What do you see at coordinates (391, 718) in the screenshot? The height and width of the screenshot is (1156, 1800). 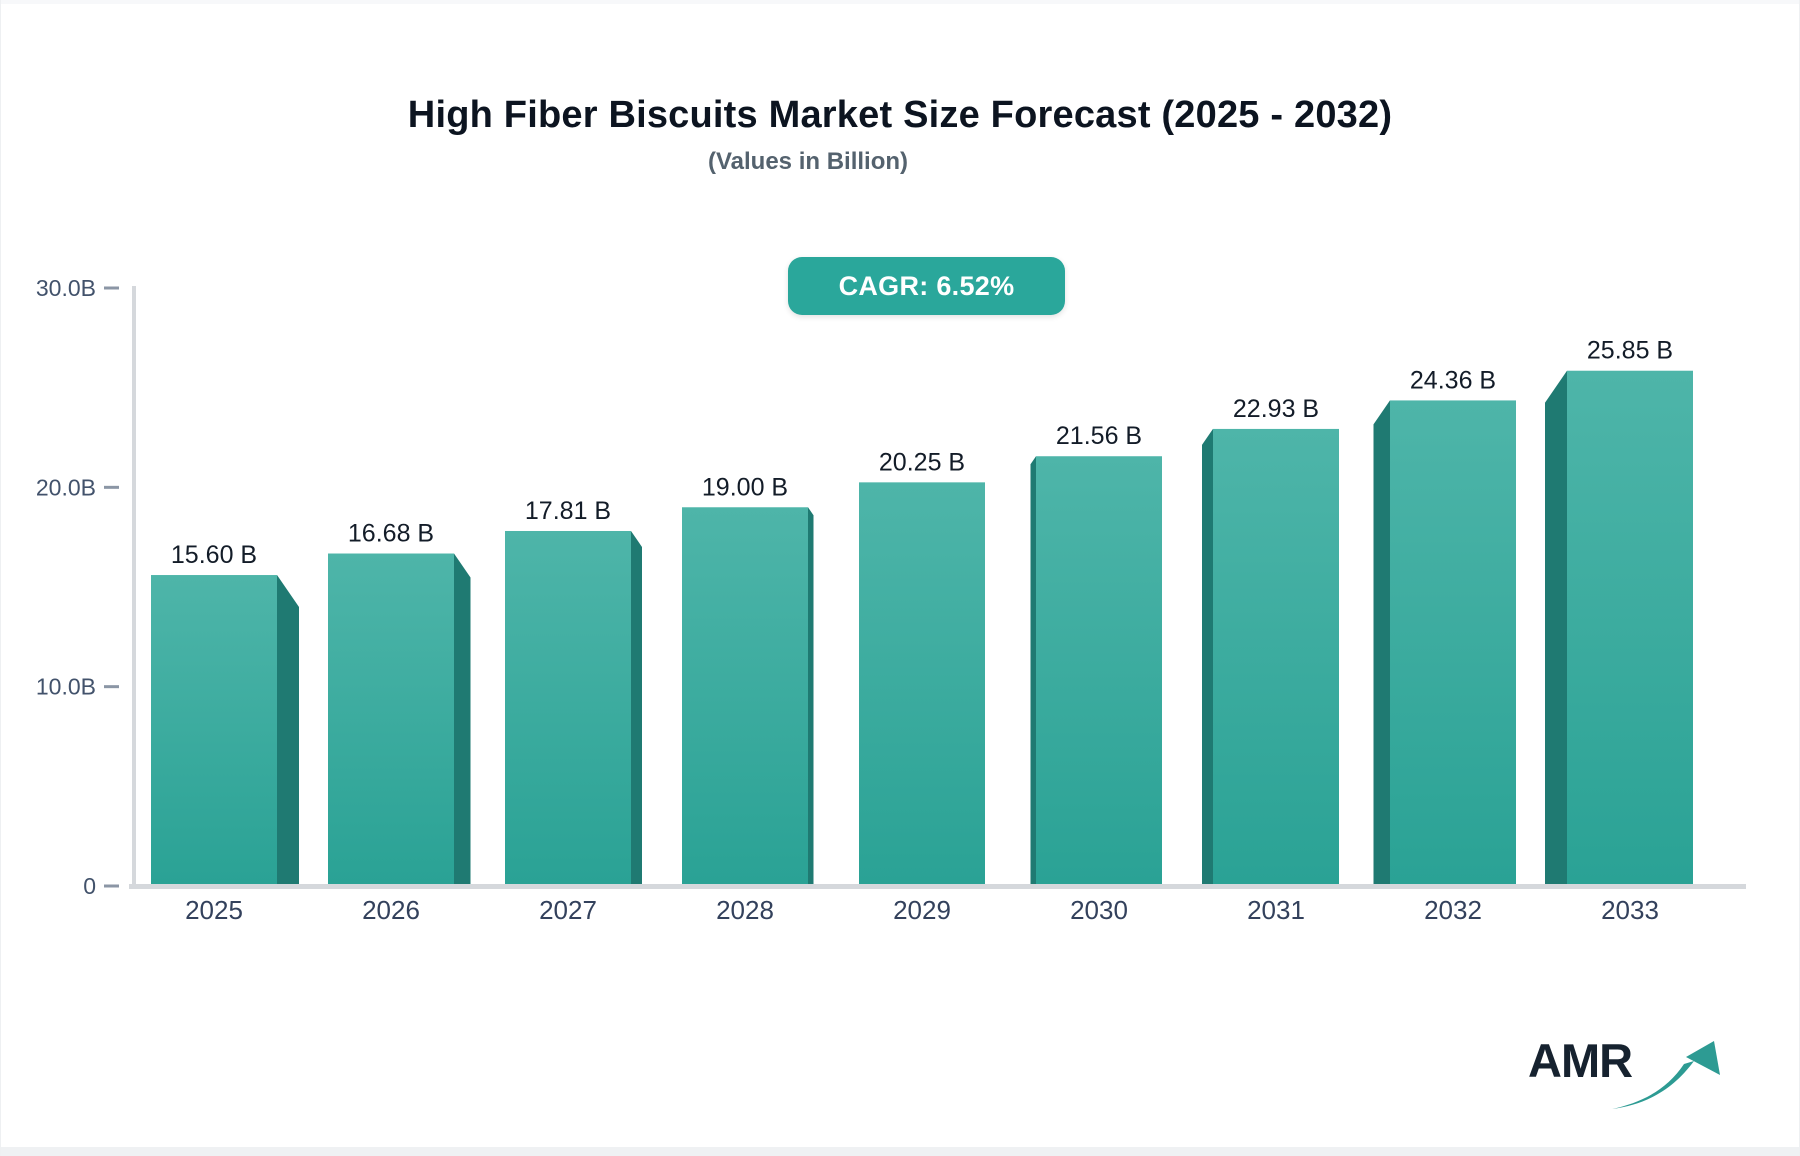 I see `bar-2026` at bounding box center [391, 718].